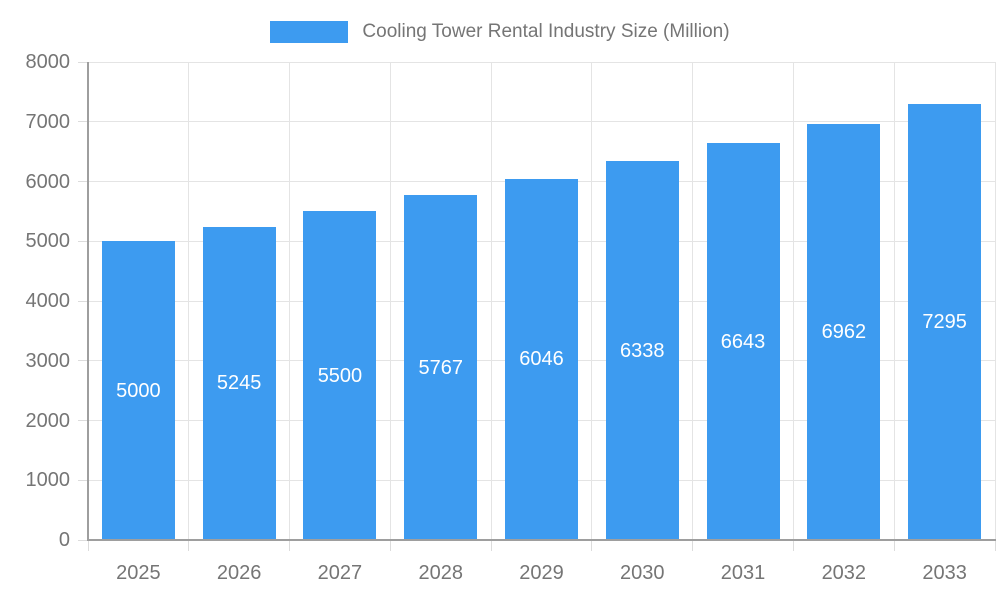  What do you see at coordinates (48, 301) in the screenshot?
I see `y-axis-tick-label: 4000` at bounding box center [48, 301].